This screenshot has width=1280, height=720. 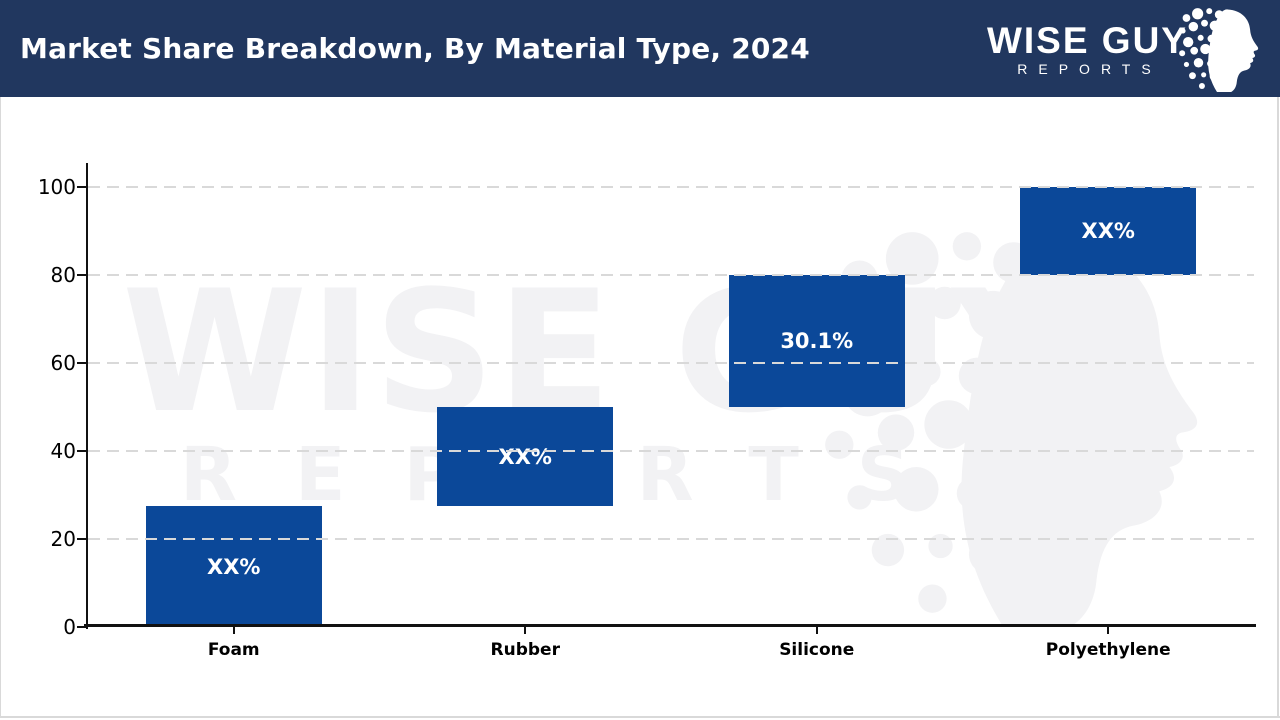 I want to click on bar-polyethylene: XX%, so click(x=1108, y=231).